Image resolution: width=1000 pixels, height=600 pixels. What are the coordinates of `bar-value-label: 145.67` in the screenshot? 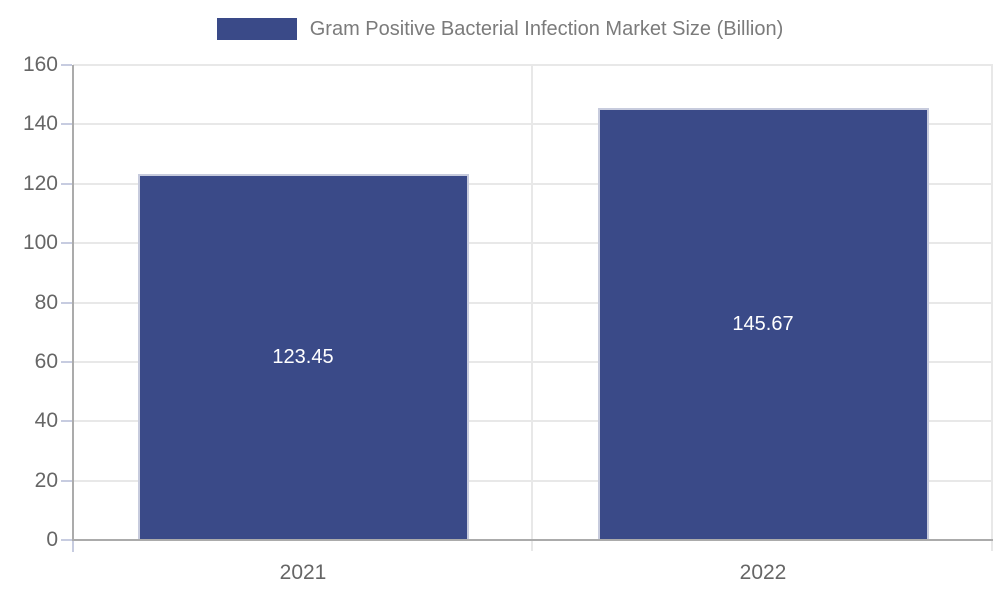 It's located at (763, 324).